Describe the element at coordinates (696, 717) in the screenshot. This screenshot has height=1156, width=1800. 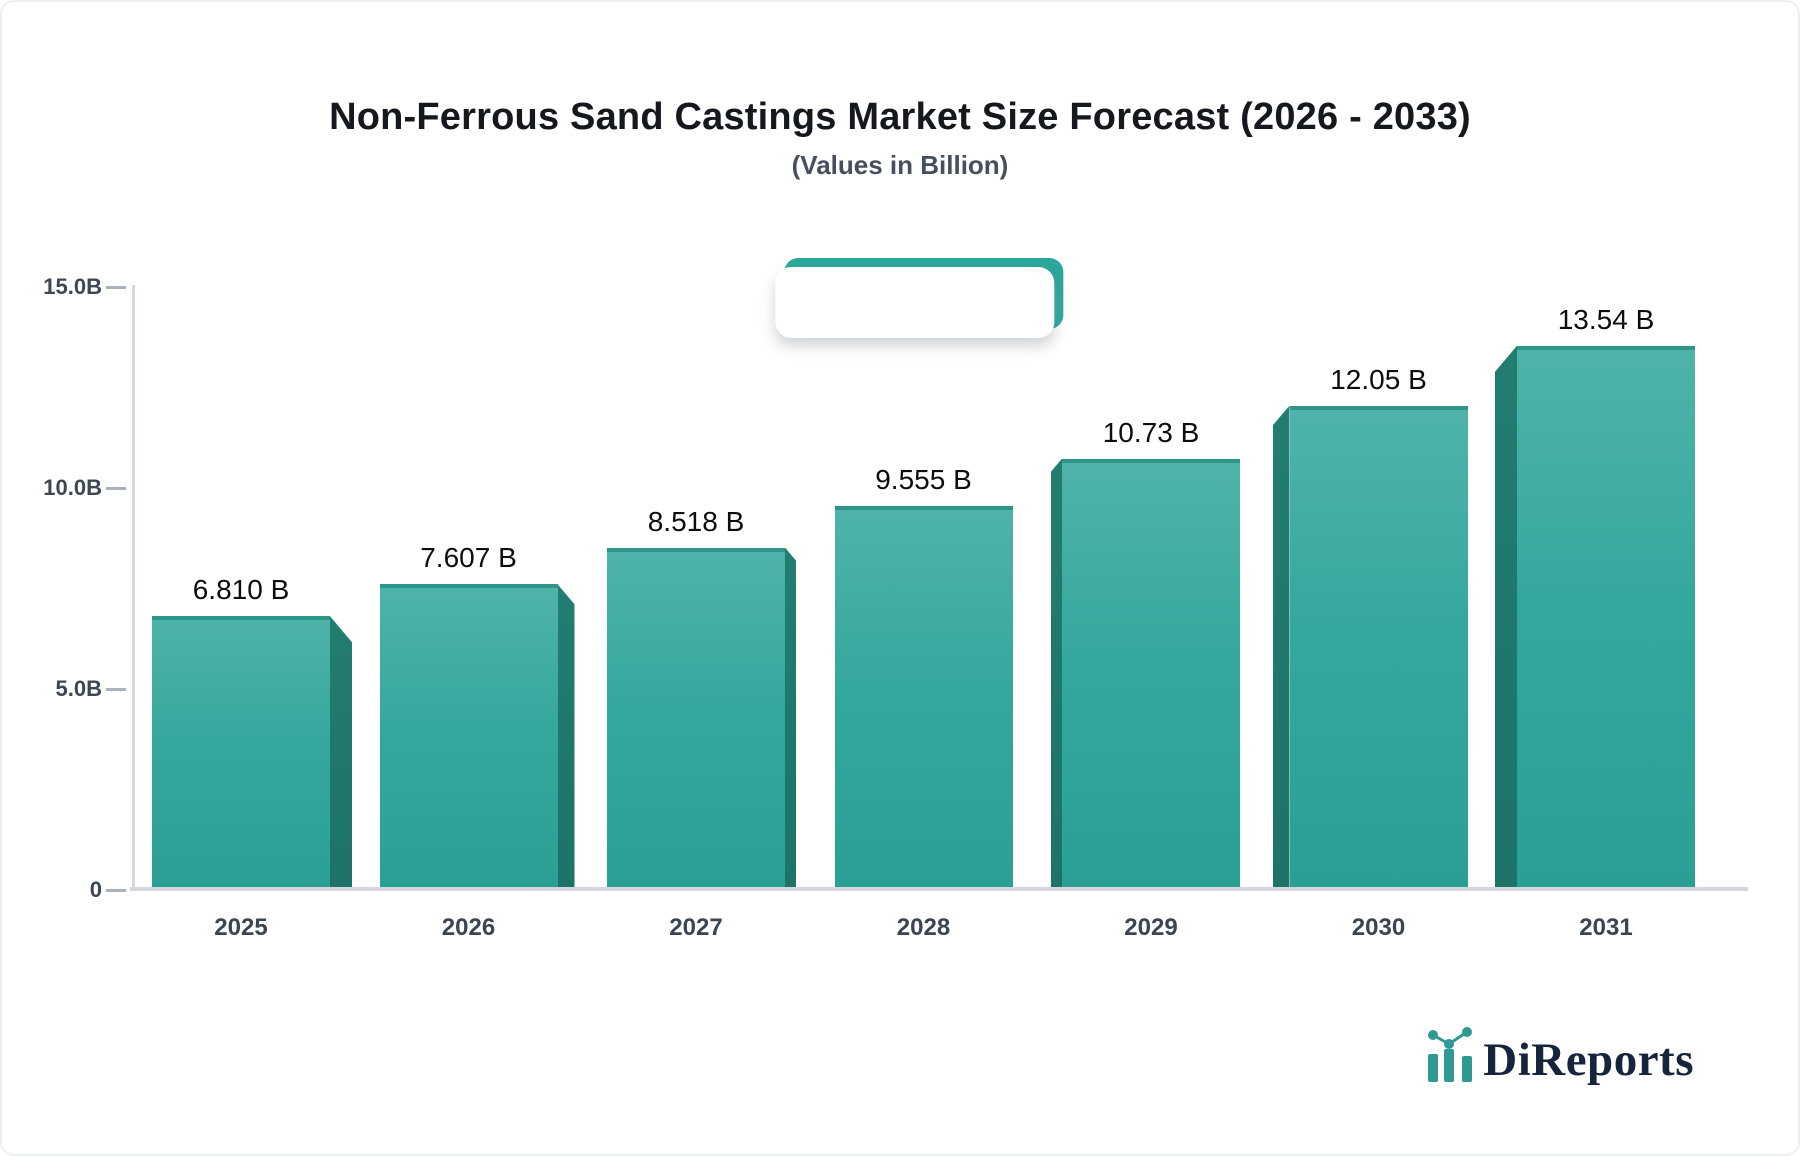
I see `bar-2027` at that location.